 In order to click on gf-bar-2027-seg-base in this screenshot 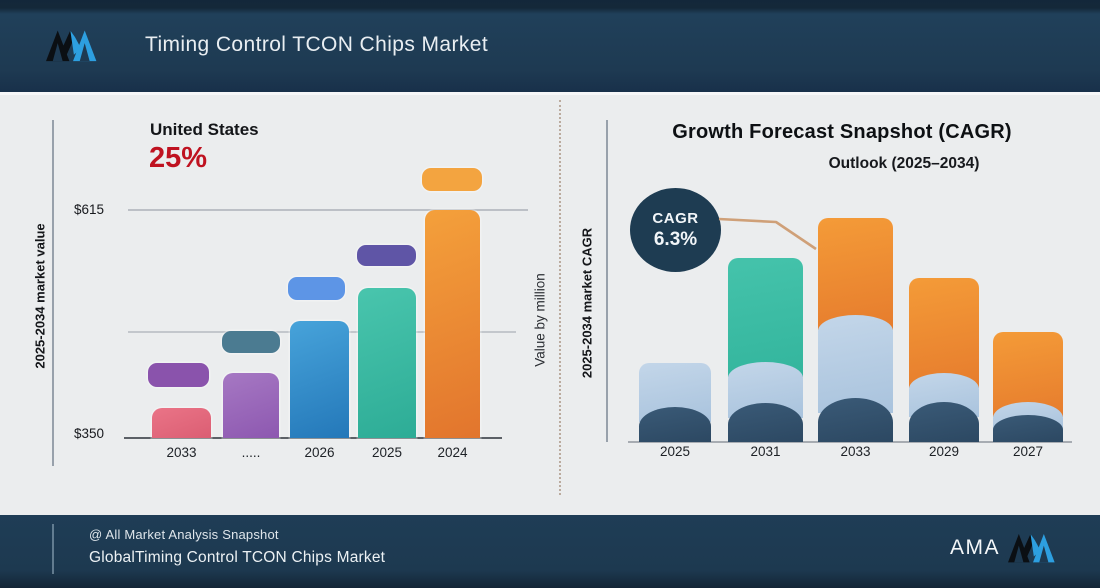, I will do `click(1028, 428)`.